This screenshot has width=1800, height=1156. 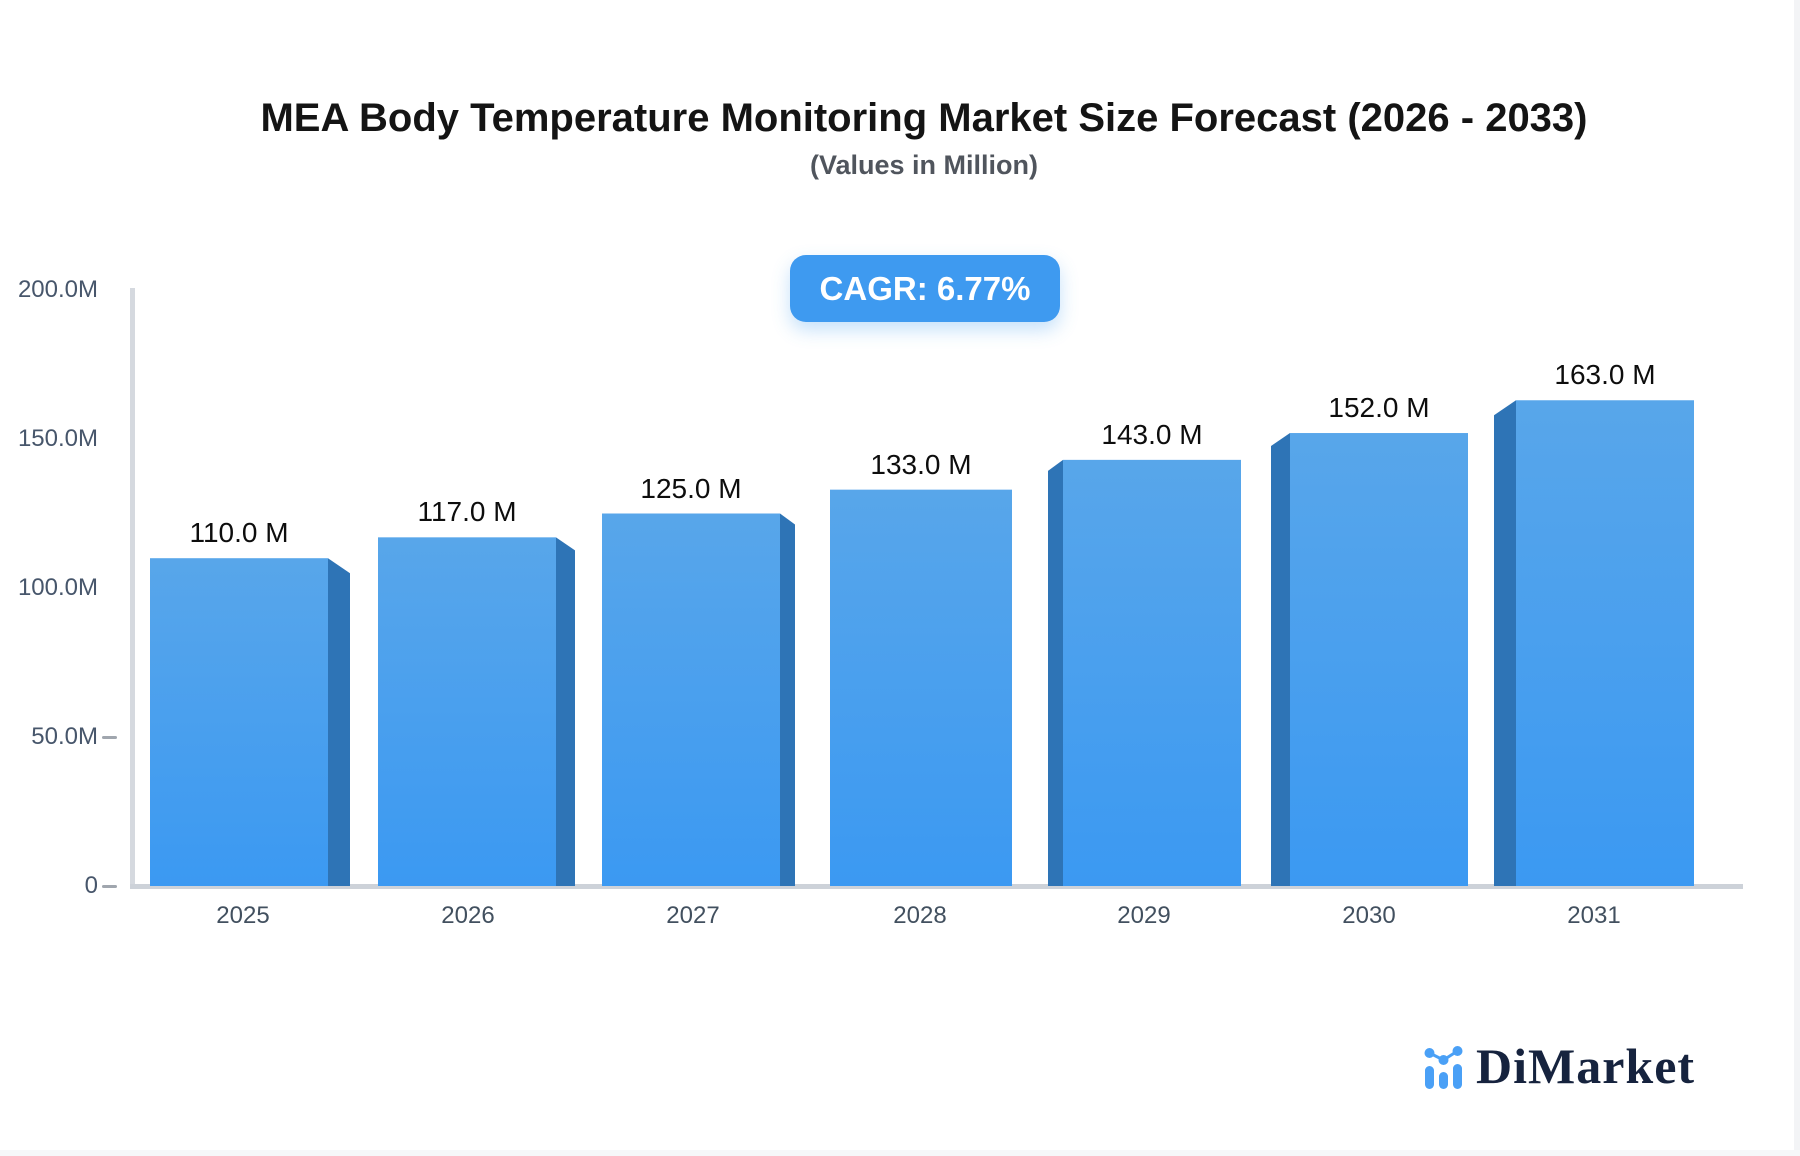 I want to click on brand-logo: DiMarket, so click(x=1558, y=1065).